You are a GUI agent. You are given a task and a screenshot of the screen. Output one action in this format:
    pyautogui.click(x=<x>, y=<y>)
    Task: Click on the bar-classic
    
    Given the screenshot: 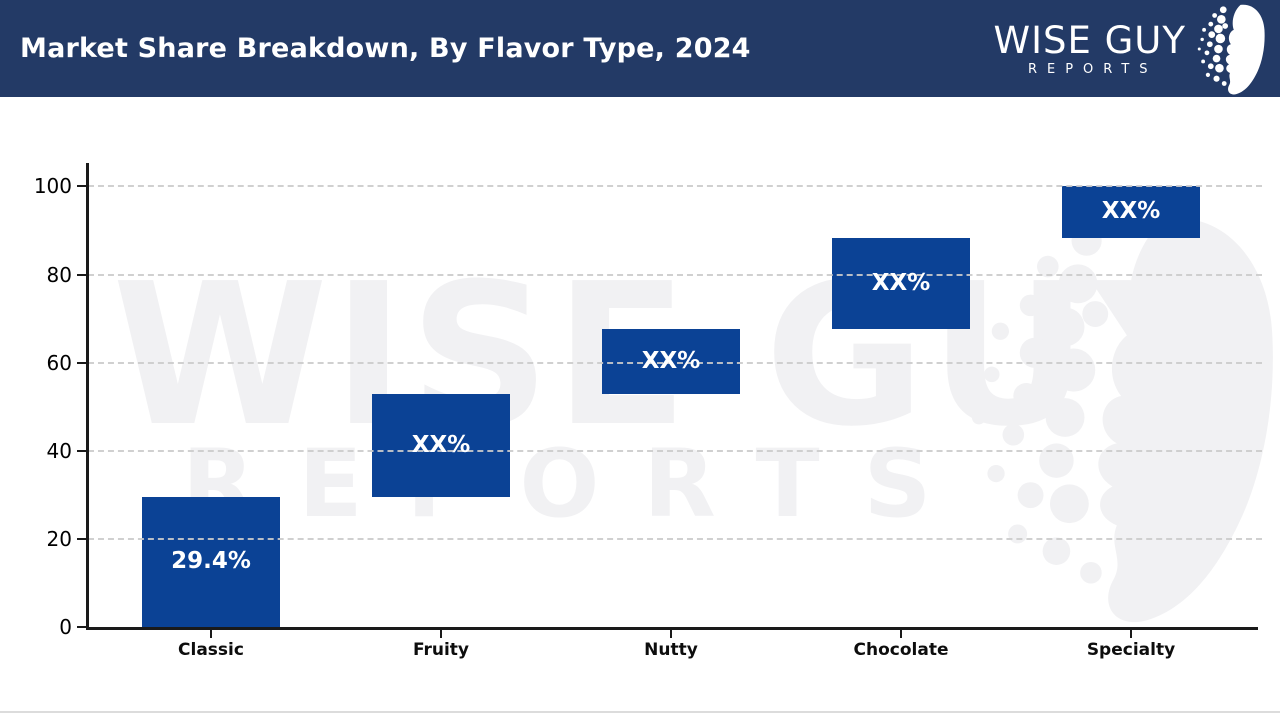 What is the action you would take?
    pyautogui.click(x=211, y=562)
    